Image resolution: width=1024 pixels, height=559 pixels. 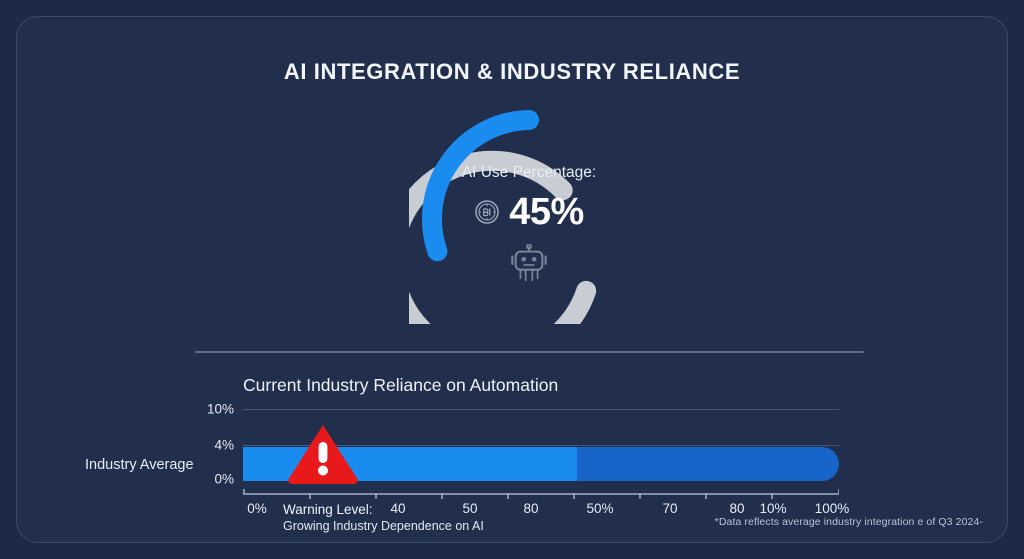 I want to click on y-axis-tick-0: 10%, so click(x=220, y=409).